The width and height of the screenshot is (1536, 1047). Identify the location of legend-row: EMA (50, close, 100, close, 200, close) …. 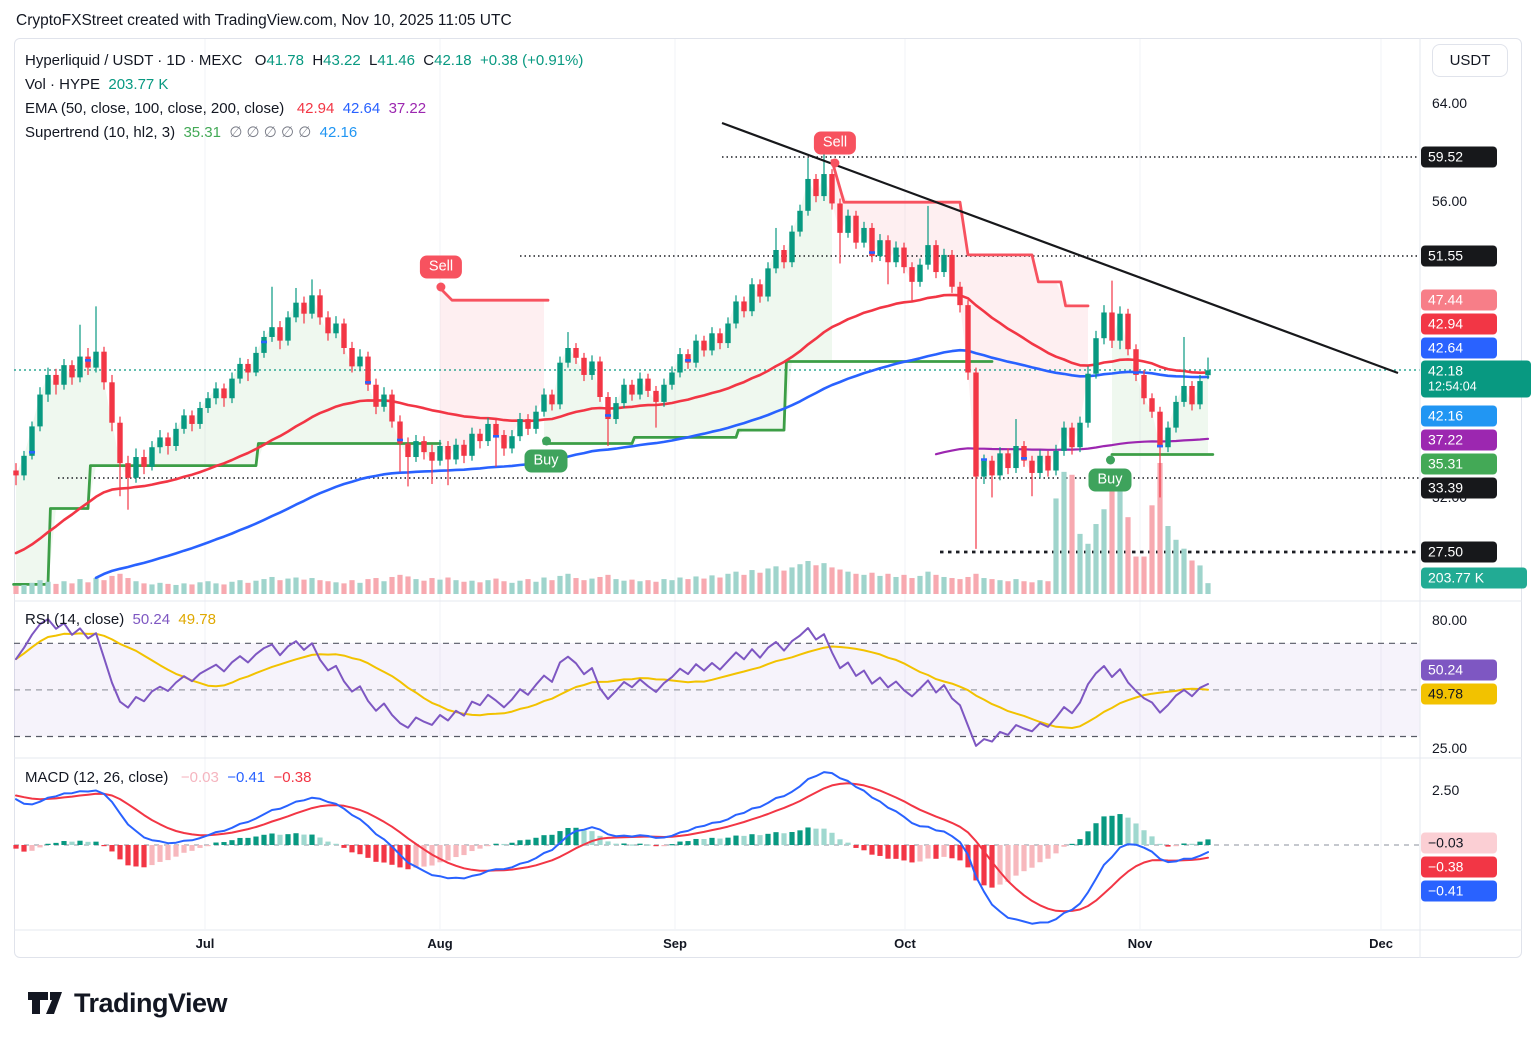
(225, 109).